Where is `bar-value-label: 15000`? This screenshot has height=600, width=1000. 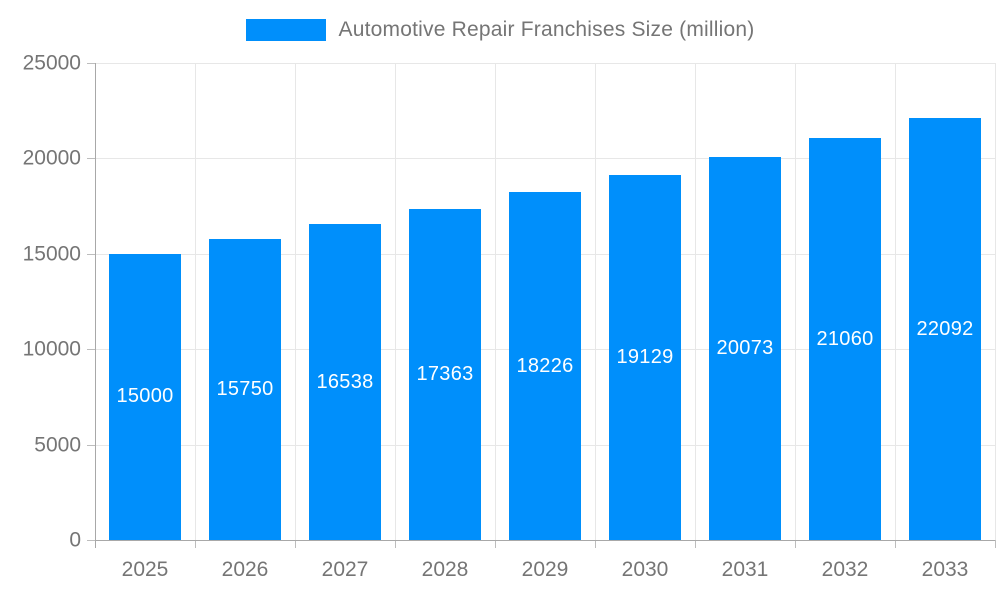 bar-value-label: 15000 is located at coordinates (145, 396).